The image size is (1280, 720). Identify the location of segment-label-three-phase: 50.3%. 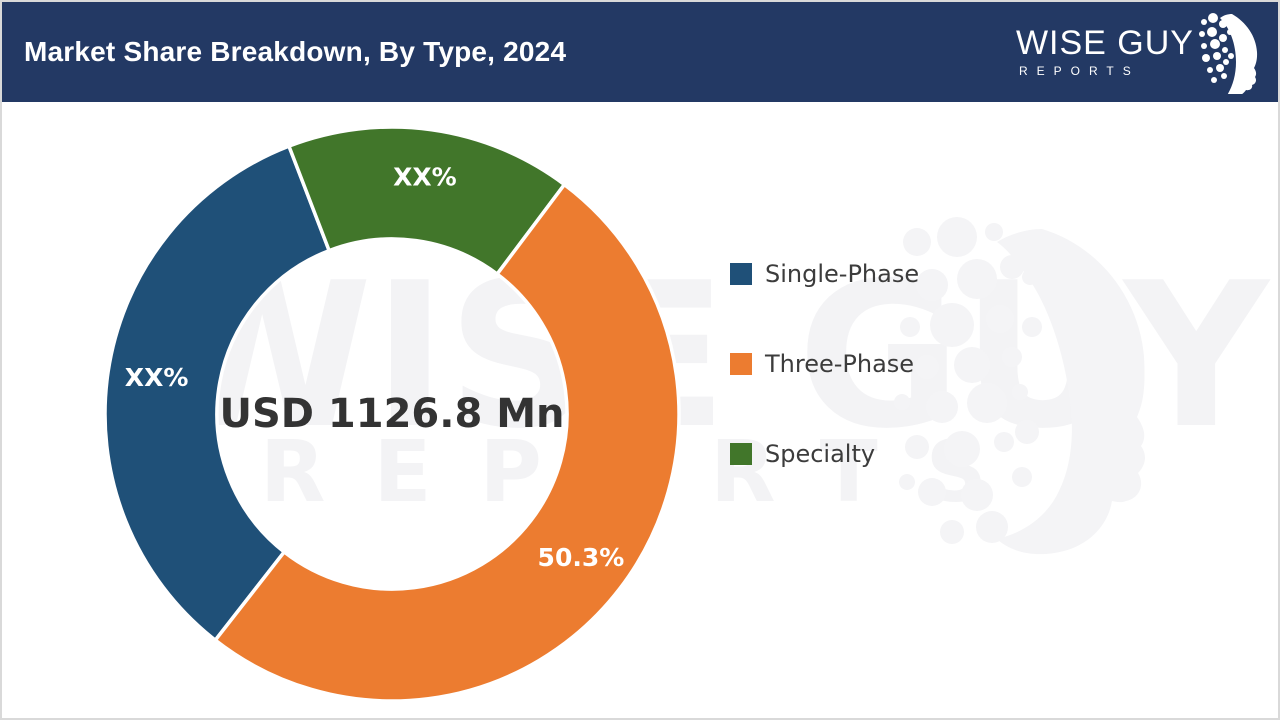
(581, 557).